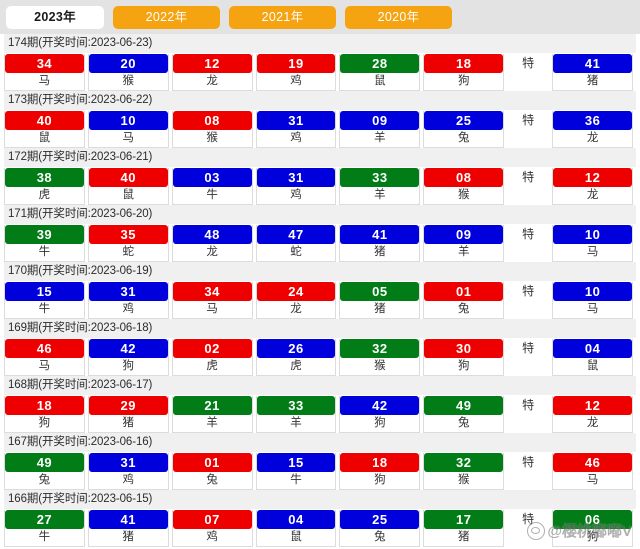 The width and height of the screenshot is (640, 549). I want to click on year-tab-2021: 2021年, so click(282, 17).